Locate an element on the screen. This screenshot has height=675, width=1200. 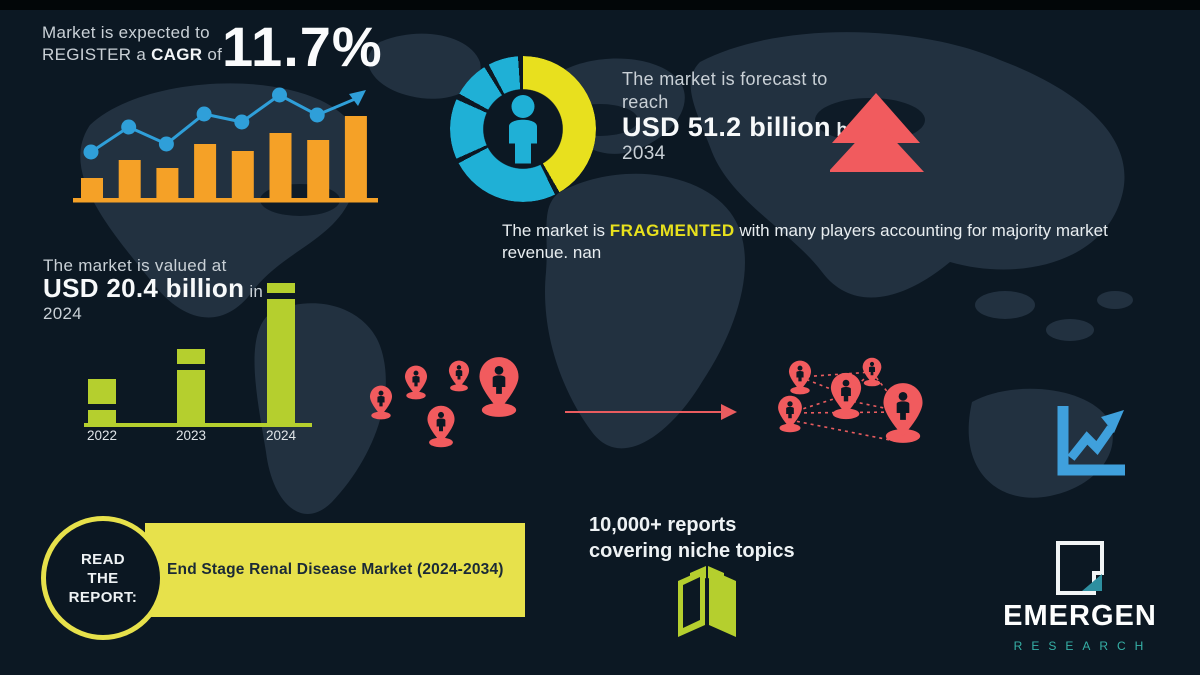
person-icon is located at coordinates (523, 129).